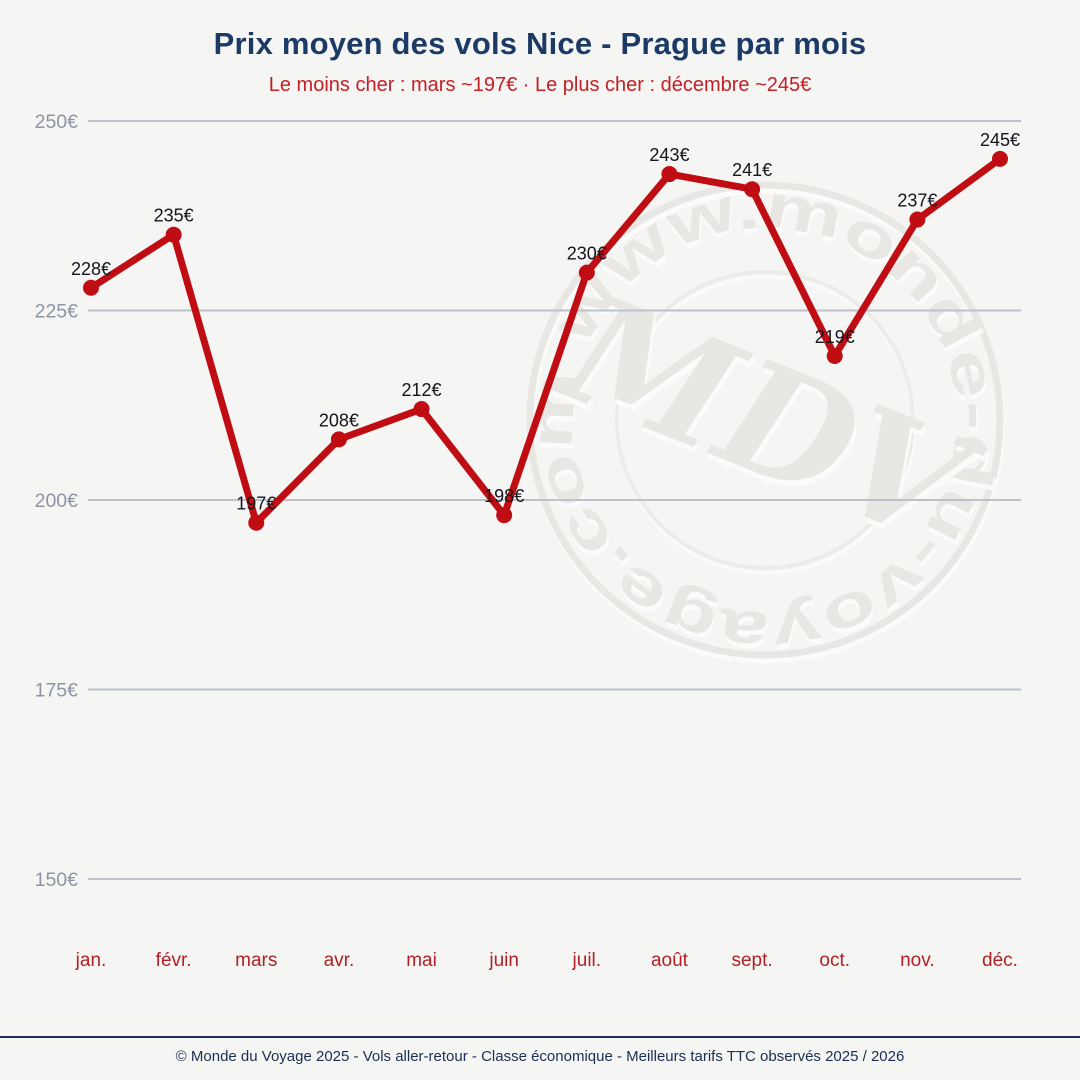  I want to click on x-axis-month-label: févr., so click(174, 960).